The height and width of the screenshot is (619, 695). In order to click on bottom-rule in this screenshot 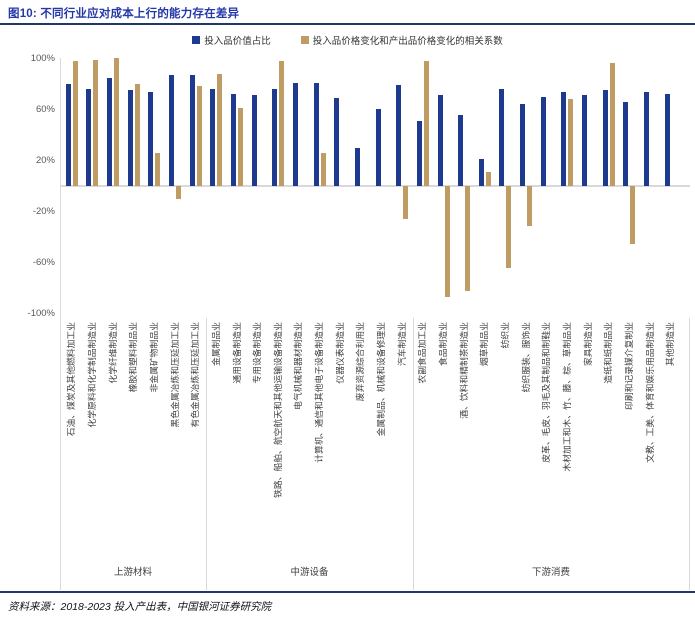, I will do `click(347, 592)`.